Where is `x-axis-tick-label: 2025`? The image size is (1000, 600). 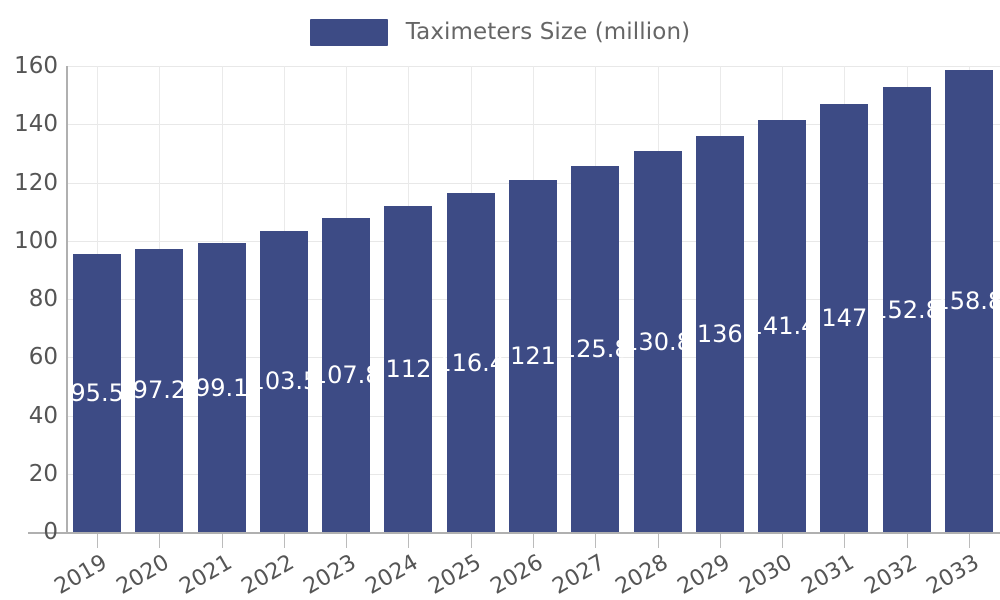
x-axis-tick-label: 2025 is located at coordinates (455, 575).